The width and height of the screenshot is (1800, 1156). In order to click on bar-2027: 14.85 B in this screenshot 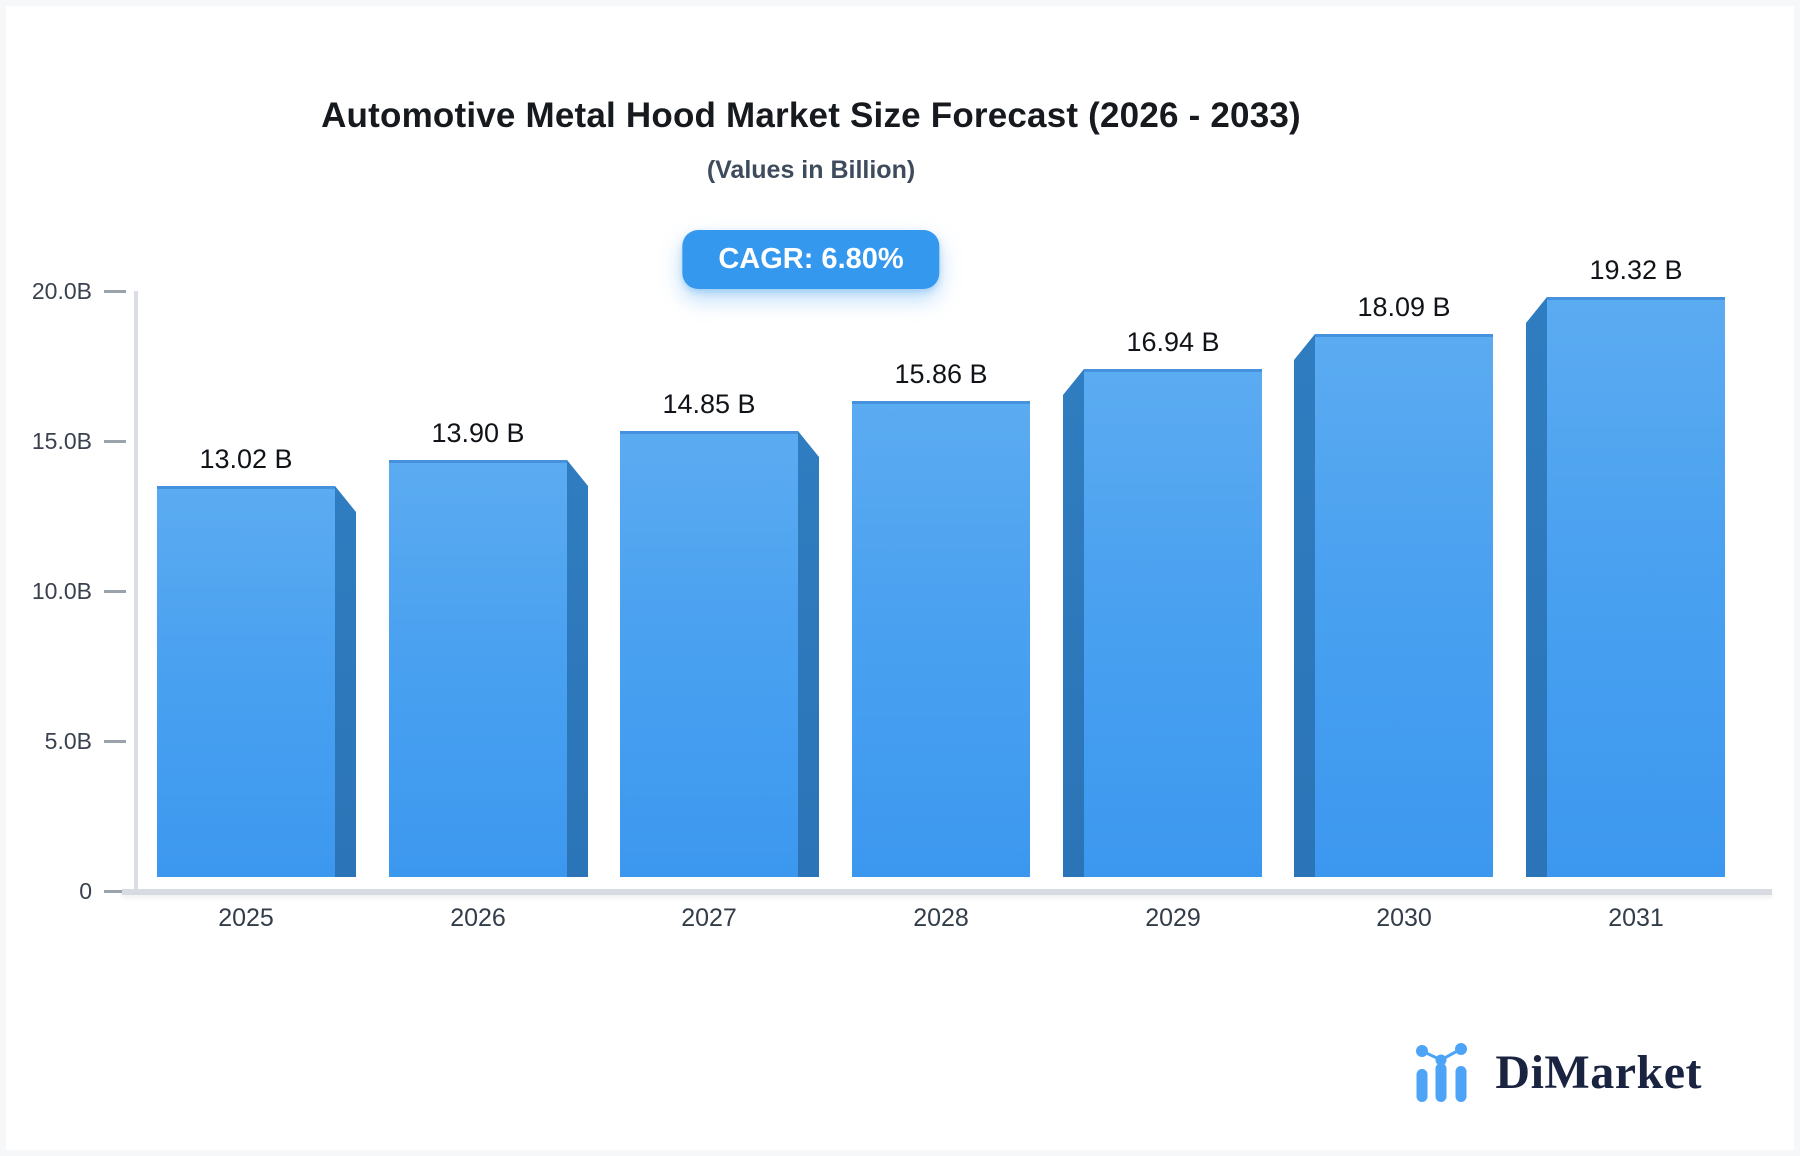, I will do `click(719, 633)`.